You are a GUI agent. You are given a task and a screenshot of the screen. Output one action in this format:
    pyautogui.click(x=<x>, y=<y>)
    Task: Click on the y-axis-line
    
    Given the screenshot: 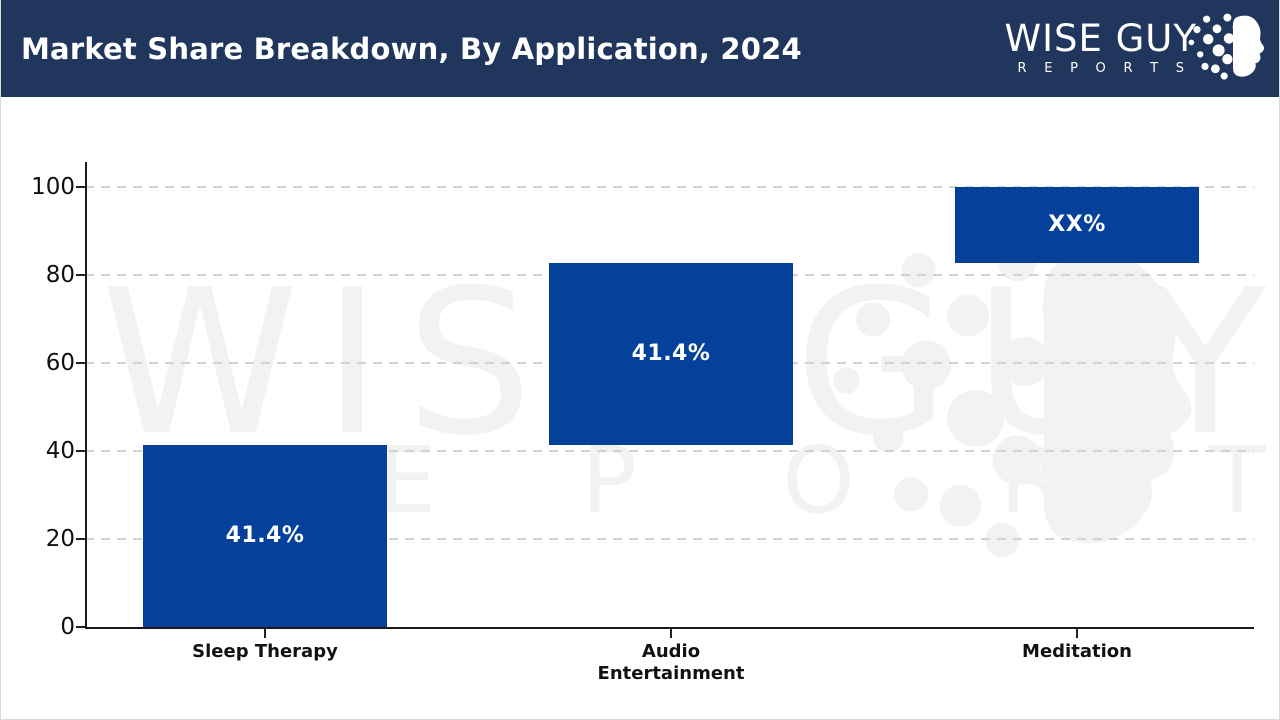 What is the action you would take?
    pyautogui.click(x=86, y=395)
    